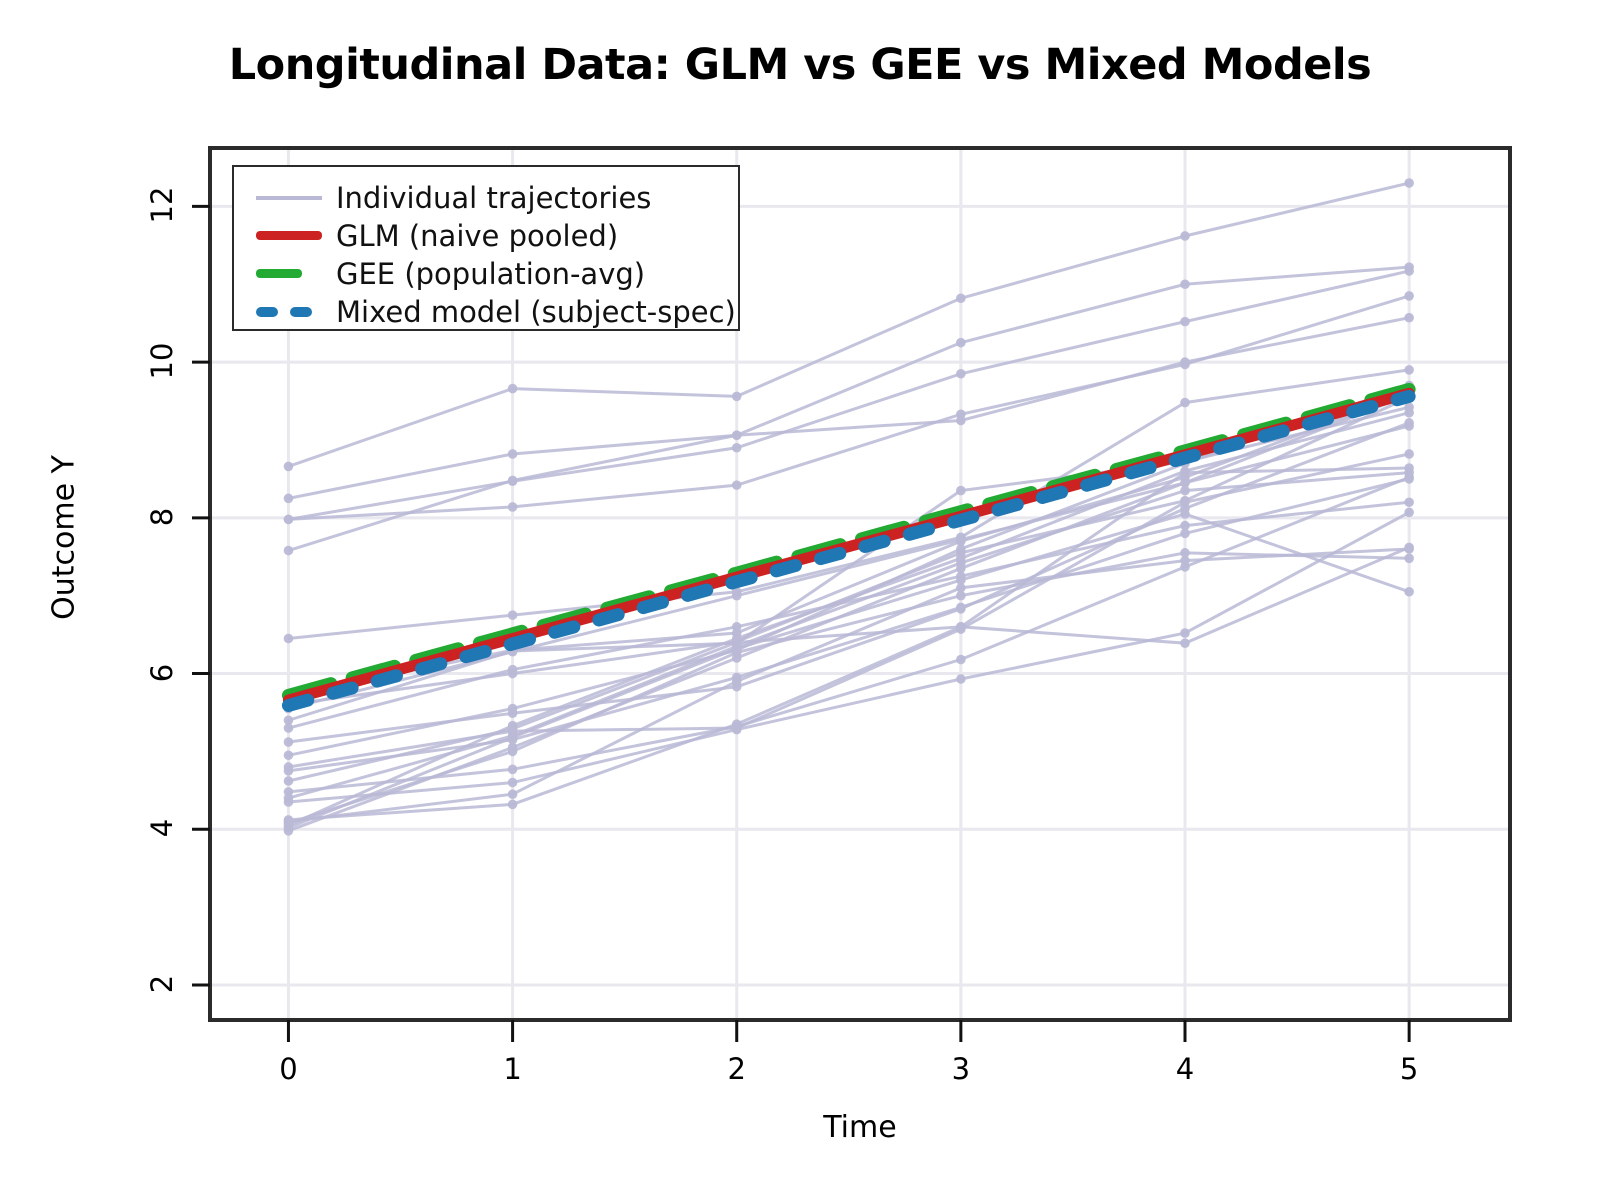 This screenshot has height=1200, width=1600. What do you see at coordinates (860, 1127) in the screenshot?
I see `x-axis-label: Time` at bounding box center [860, 1127].